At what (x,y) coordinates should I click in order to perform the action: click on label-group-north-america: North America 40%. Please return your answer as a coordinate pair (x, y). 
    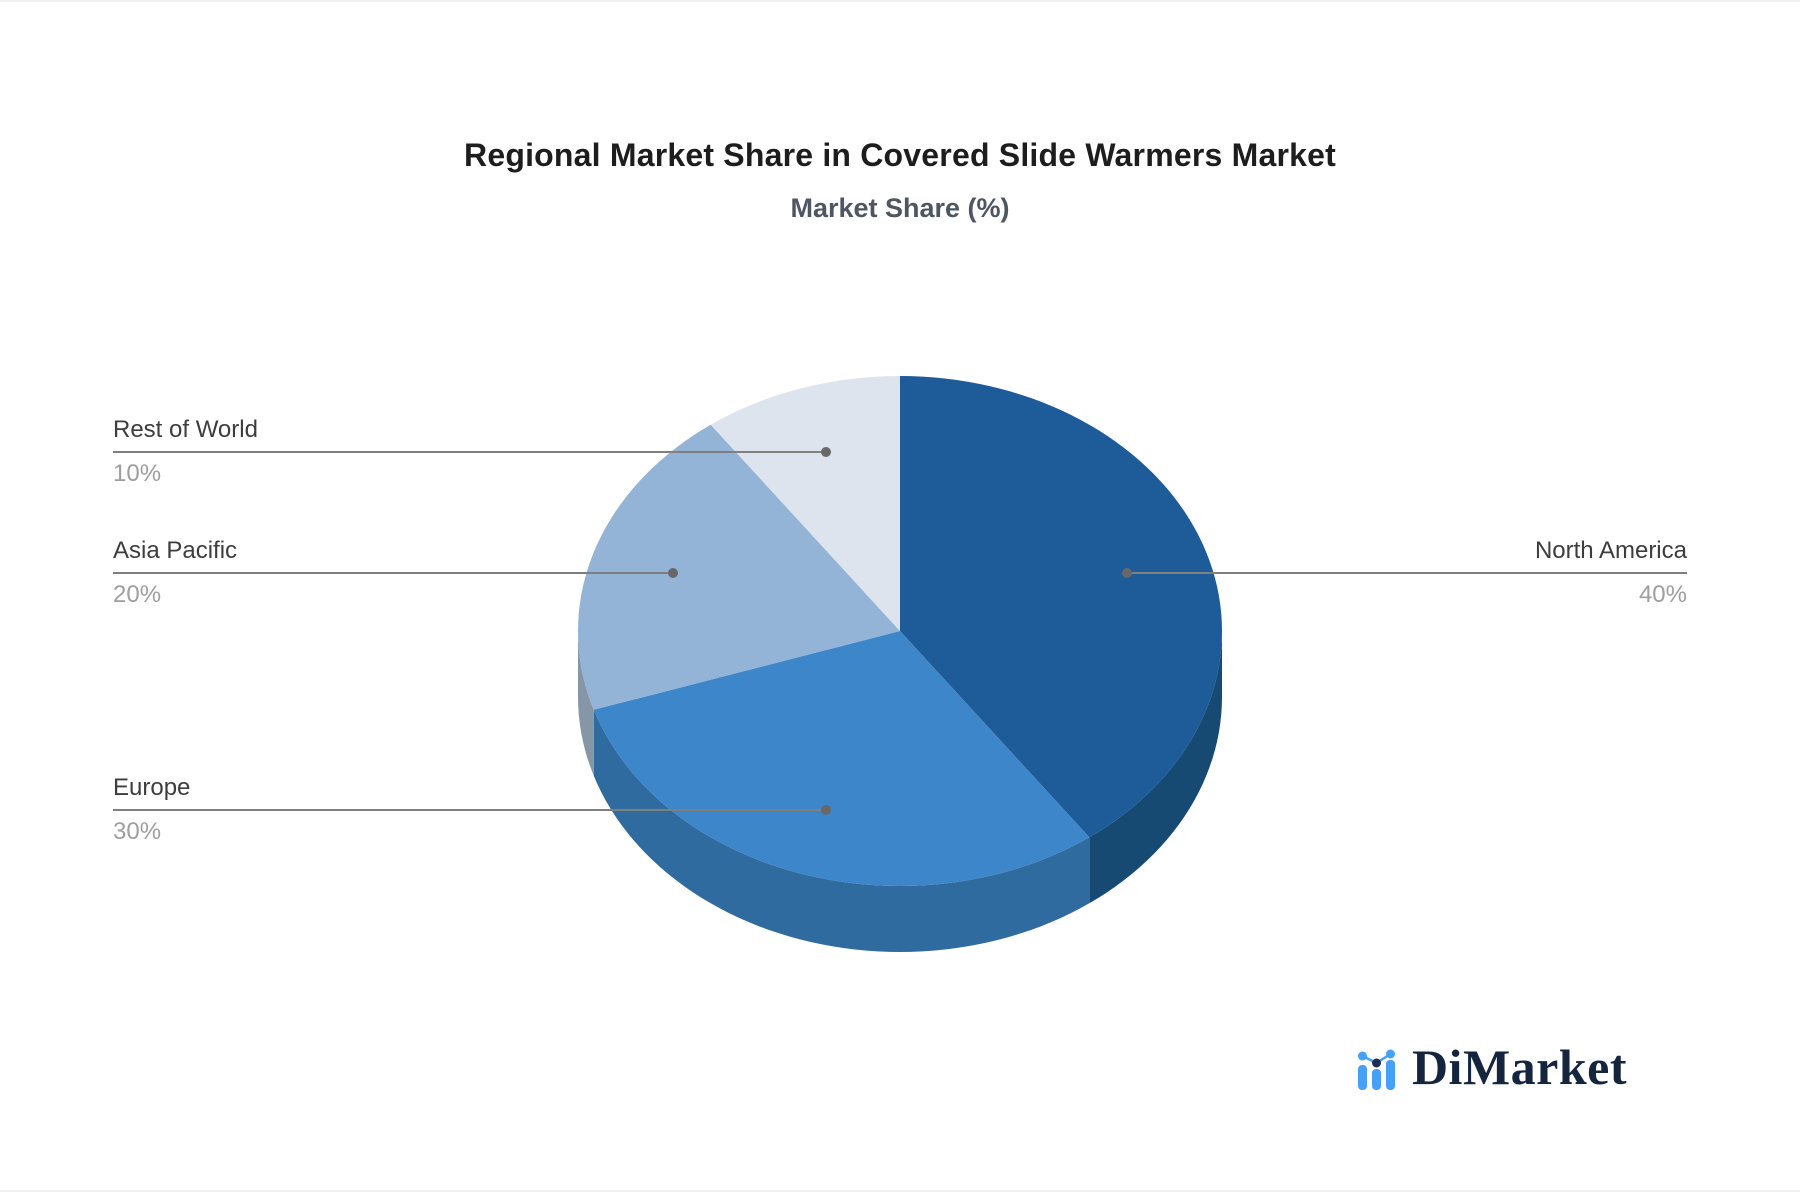
    Looking at the image, I should click on (1407, 573).